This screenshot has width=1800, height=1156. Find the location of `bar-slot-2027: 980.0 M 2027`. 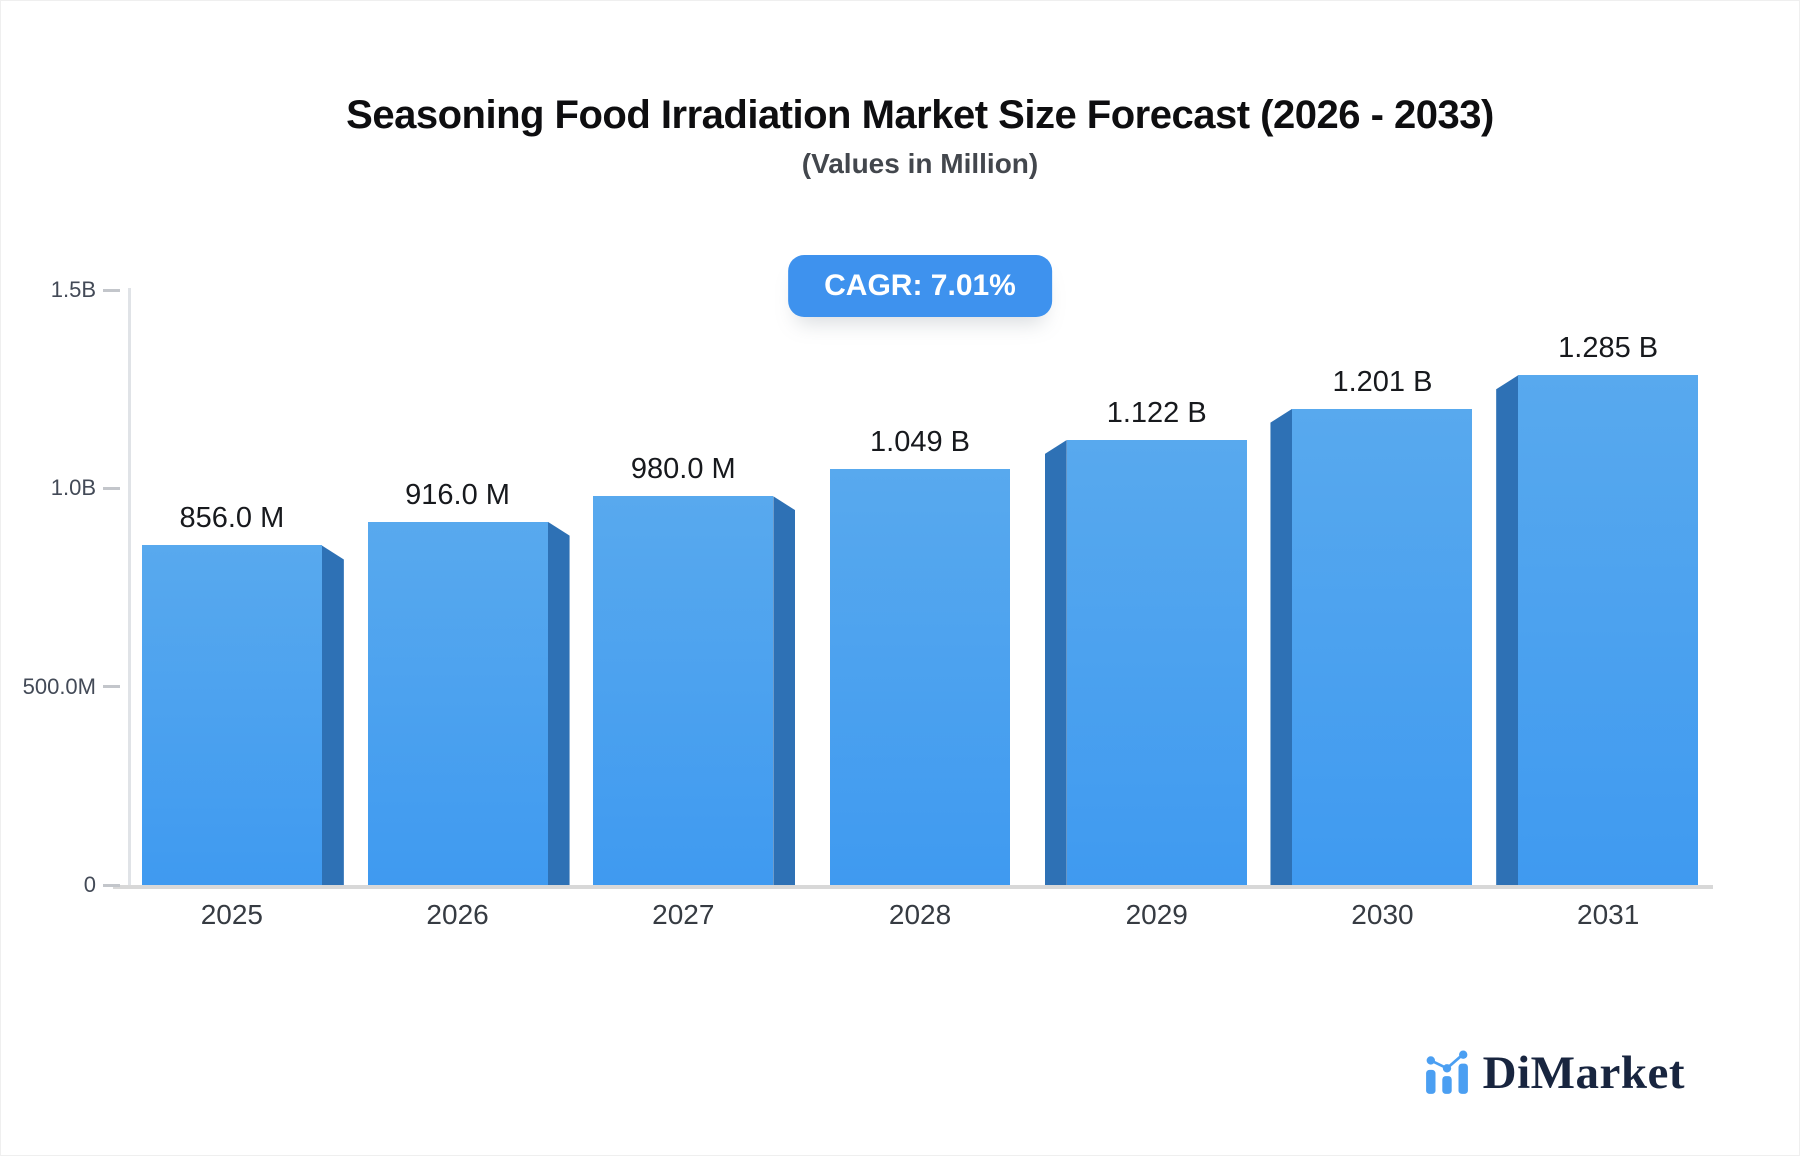

bar-slot-2027: 980.0 M 2027 is located at coordinates (694, 610).